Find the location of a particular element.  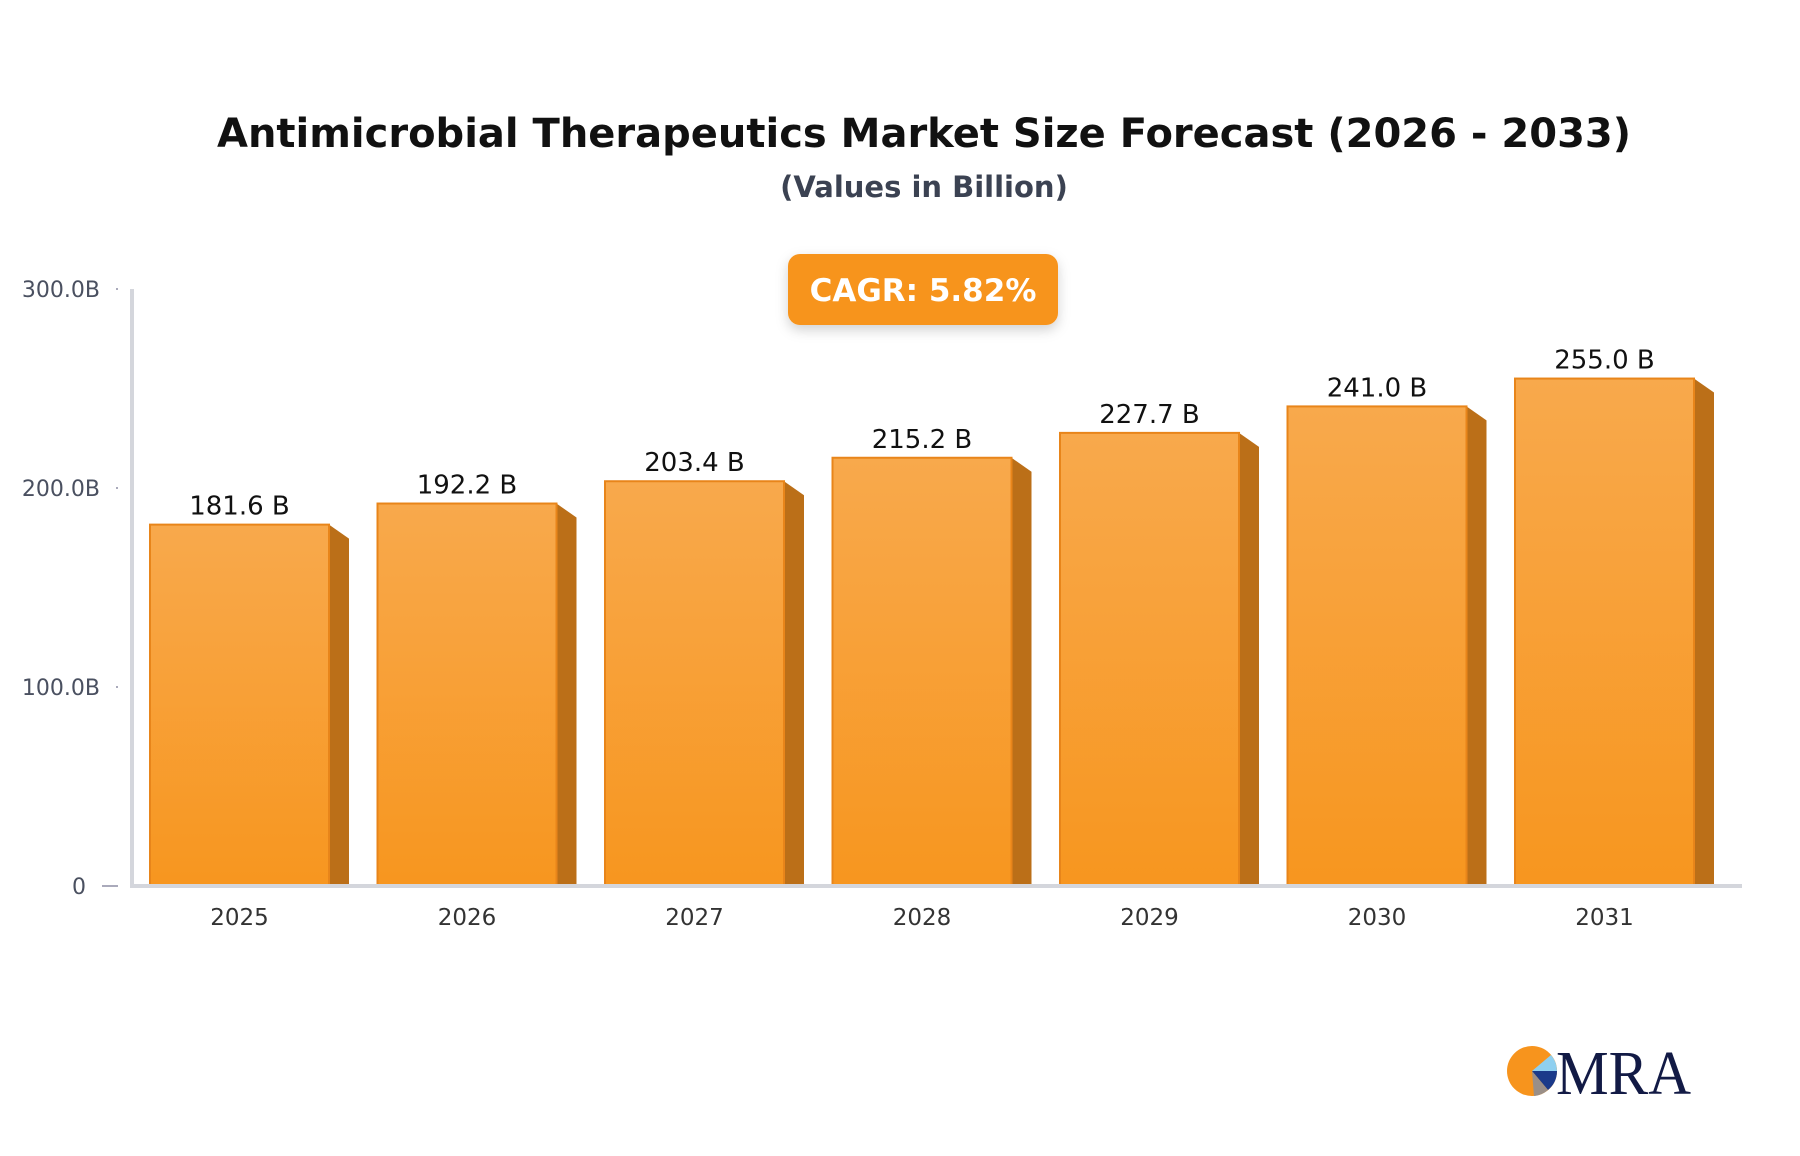

data-label: 181.6 B is located at coordinates (239, 507).